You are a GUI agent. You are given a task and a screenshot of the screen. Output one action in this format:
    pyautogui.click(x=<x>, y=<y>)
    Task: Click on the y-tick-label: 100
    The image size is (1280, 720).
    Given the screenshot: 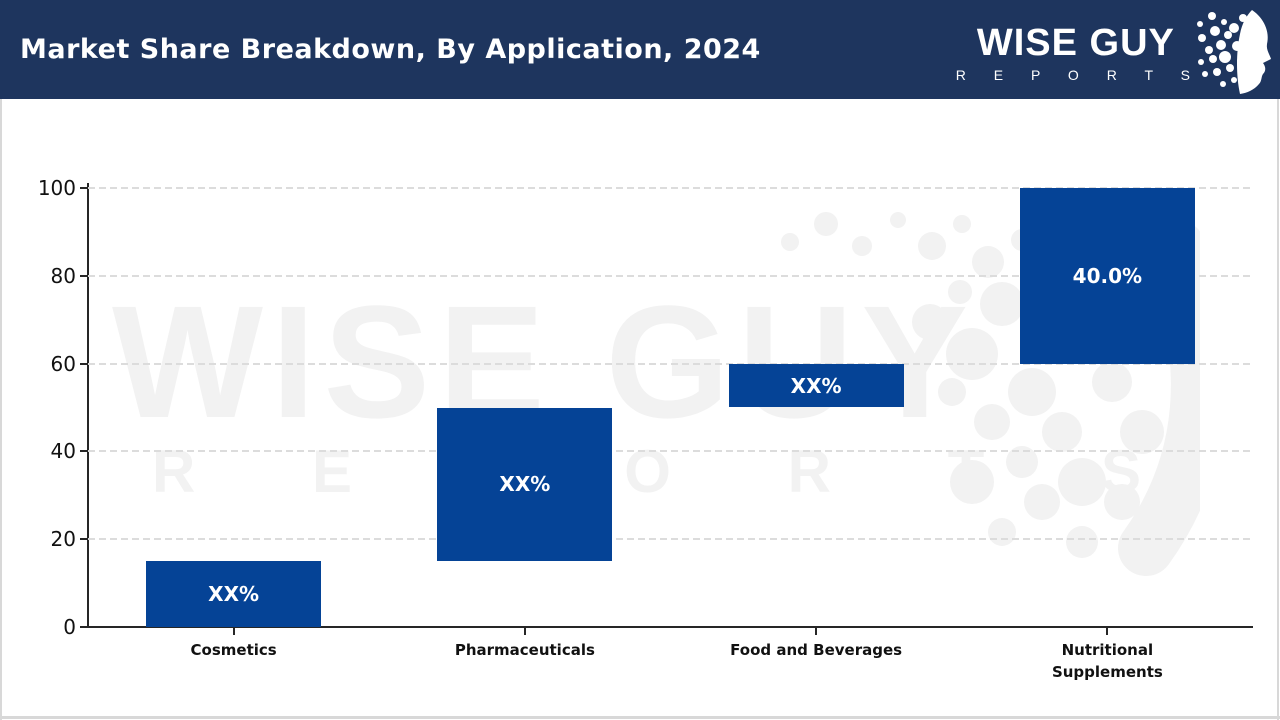 What is the action you would take?
    pyautogui.click(x=56, y=188)
    